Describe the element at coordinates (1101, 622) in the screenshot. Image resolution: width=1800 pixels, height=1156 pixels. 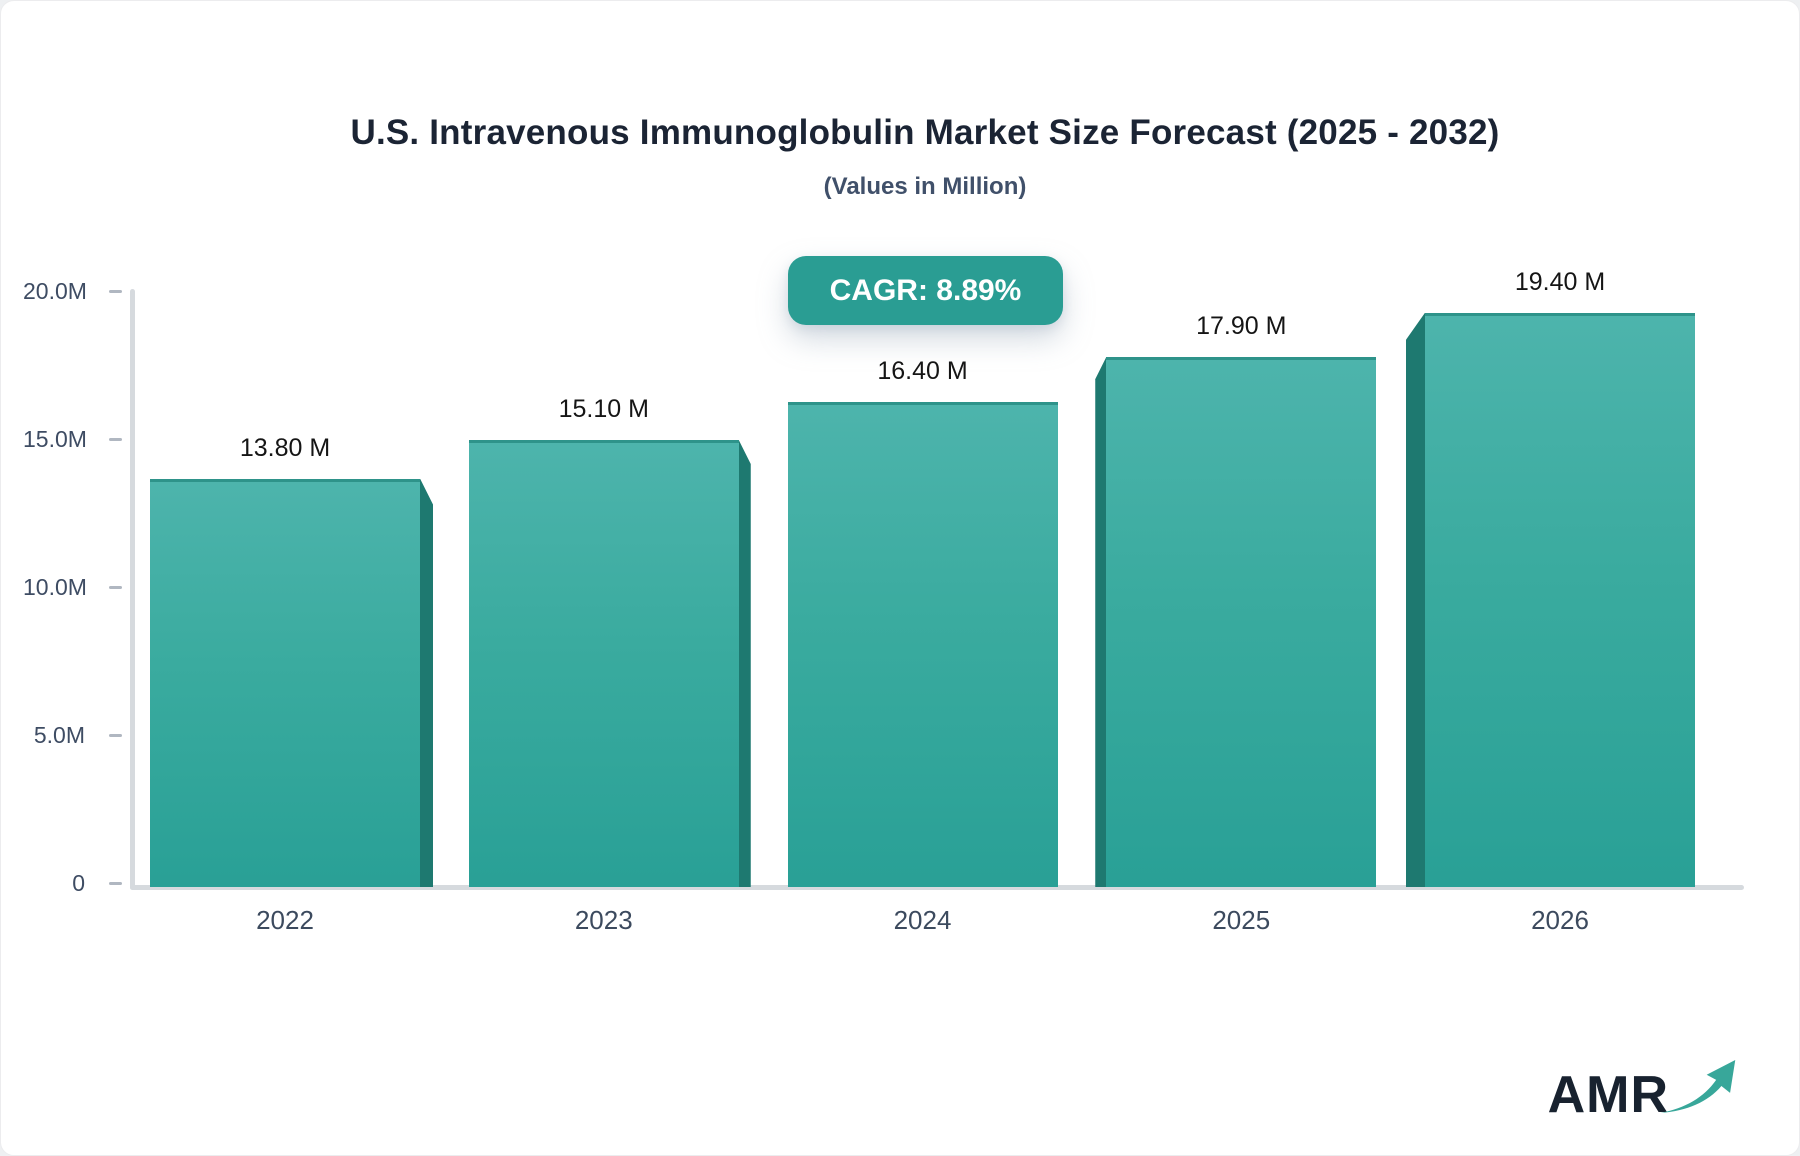
I see `bar-side-shadow-2025` at that location.